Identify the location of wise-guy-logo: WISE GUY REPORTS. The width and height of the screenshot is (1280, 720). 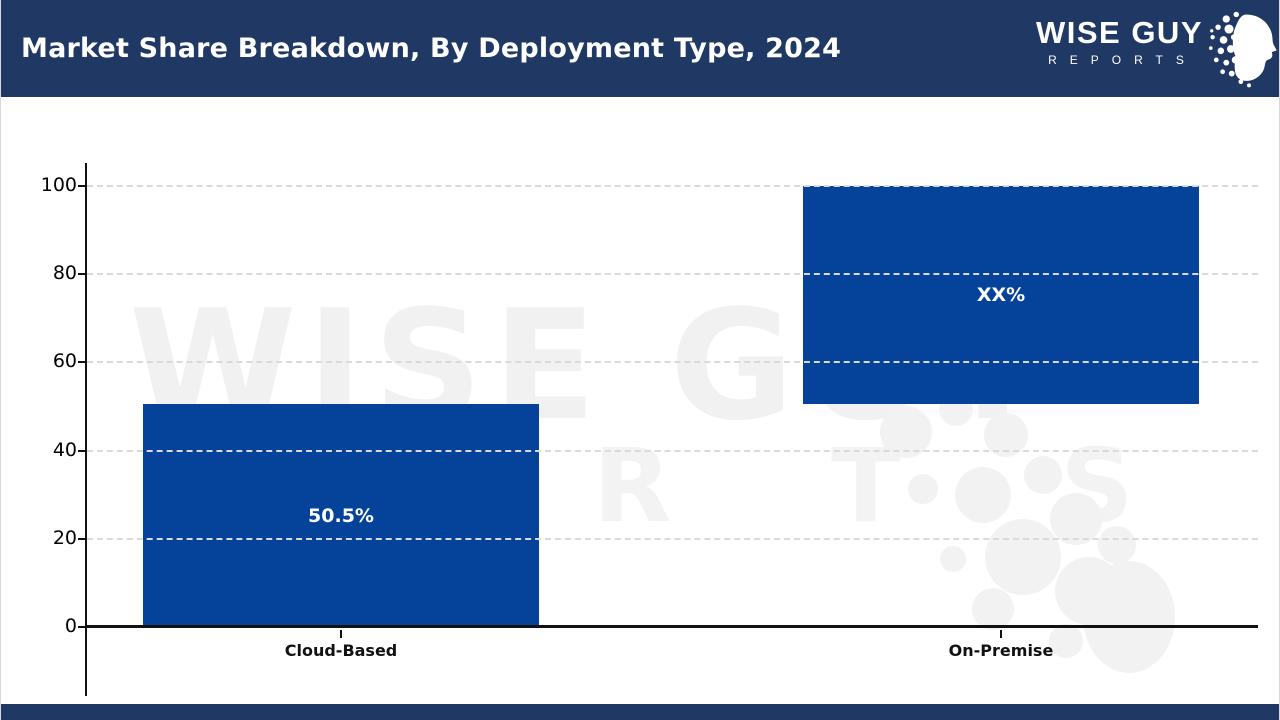
(1119, 41).